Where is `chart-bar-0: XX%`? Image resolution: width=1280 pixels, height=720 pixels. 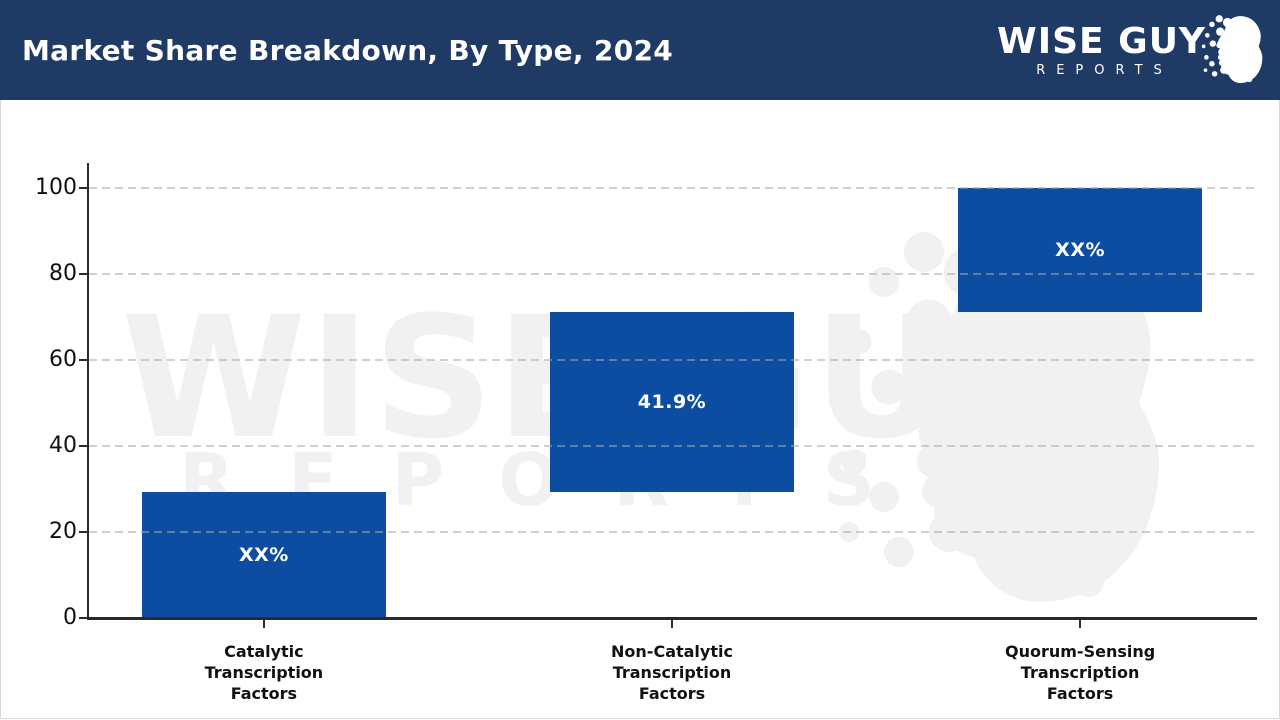 chart-bar-0: XX% is located at coordinates (263, 555).